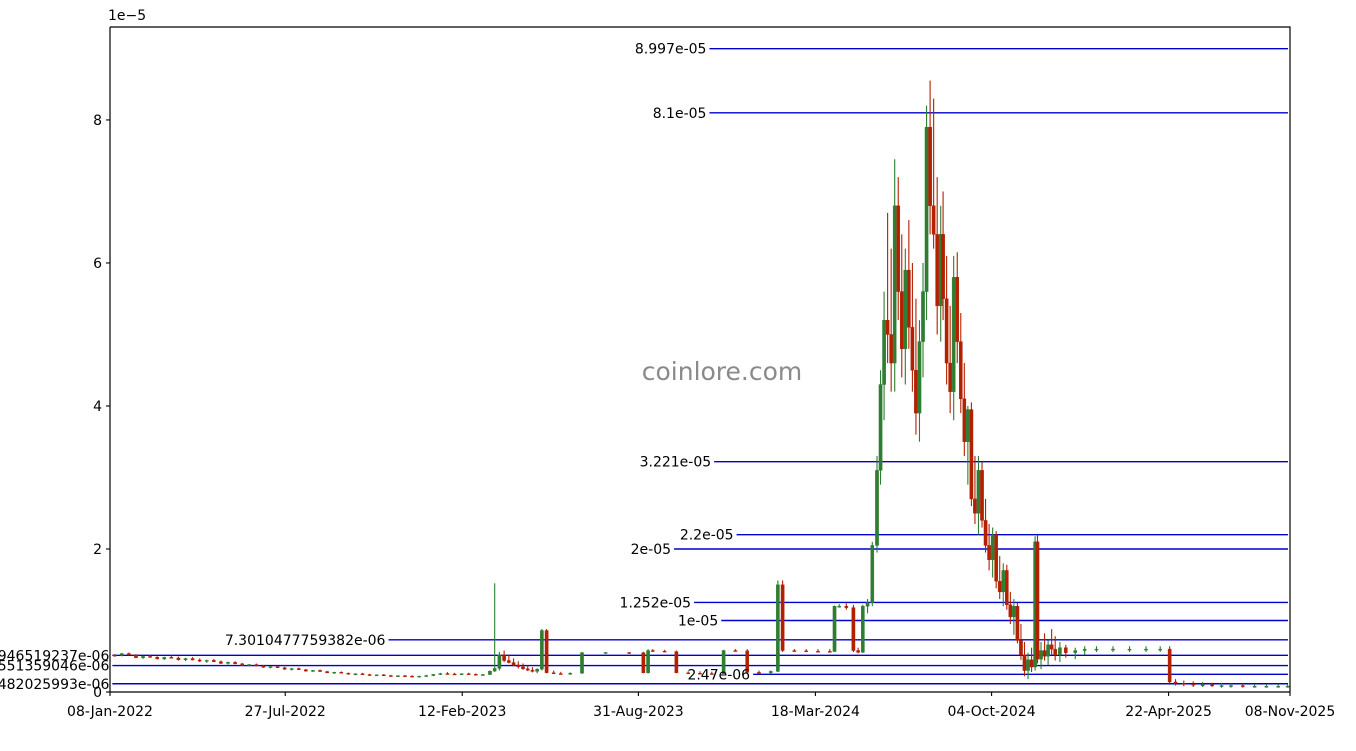 Image resolution: width=1356 pixels, height=751 pixels. I want to click on y-axis-tick-label: 6, so click(97, 264).